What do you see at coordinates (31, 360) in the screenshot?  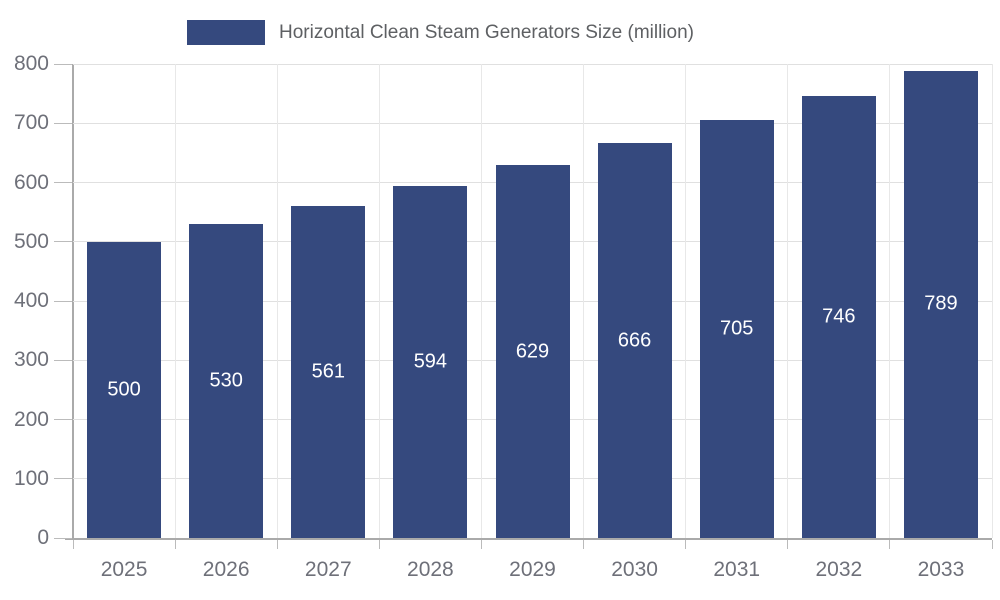 I see `y-axis-label: 300` at bounding box center [31, 360].